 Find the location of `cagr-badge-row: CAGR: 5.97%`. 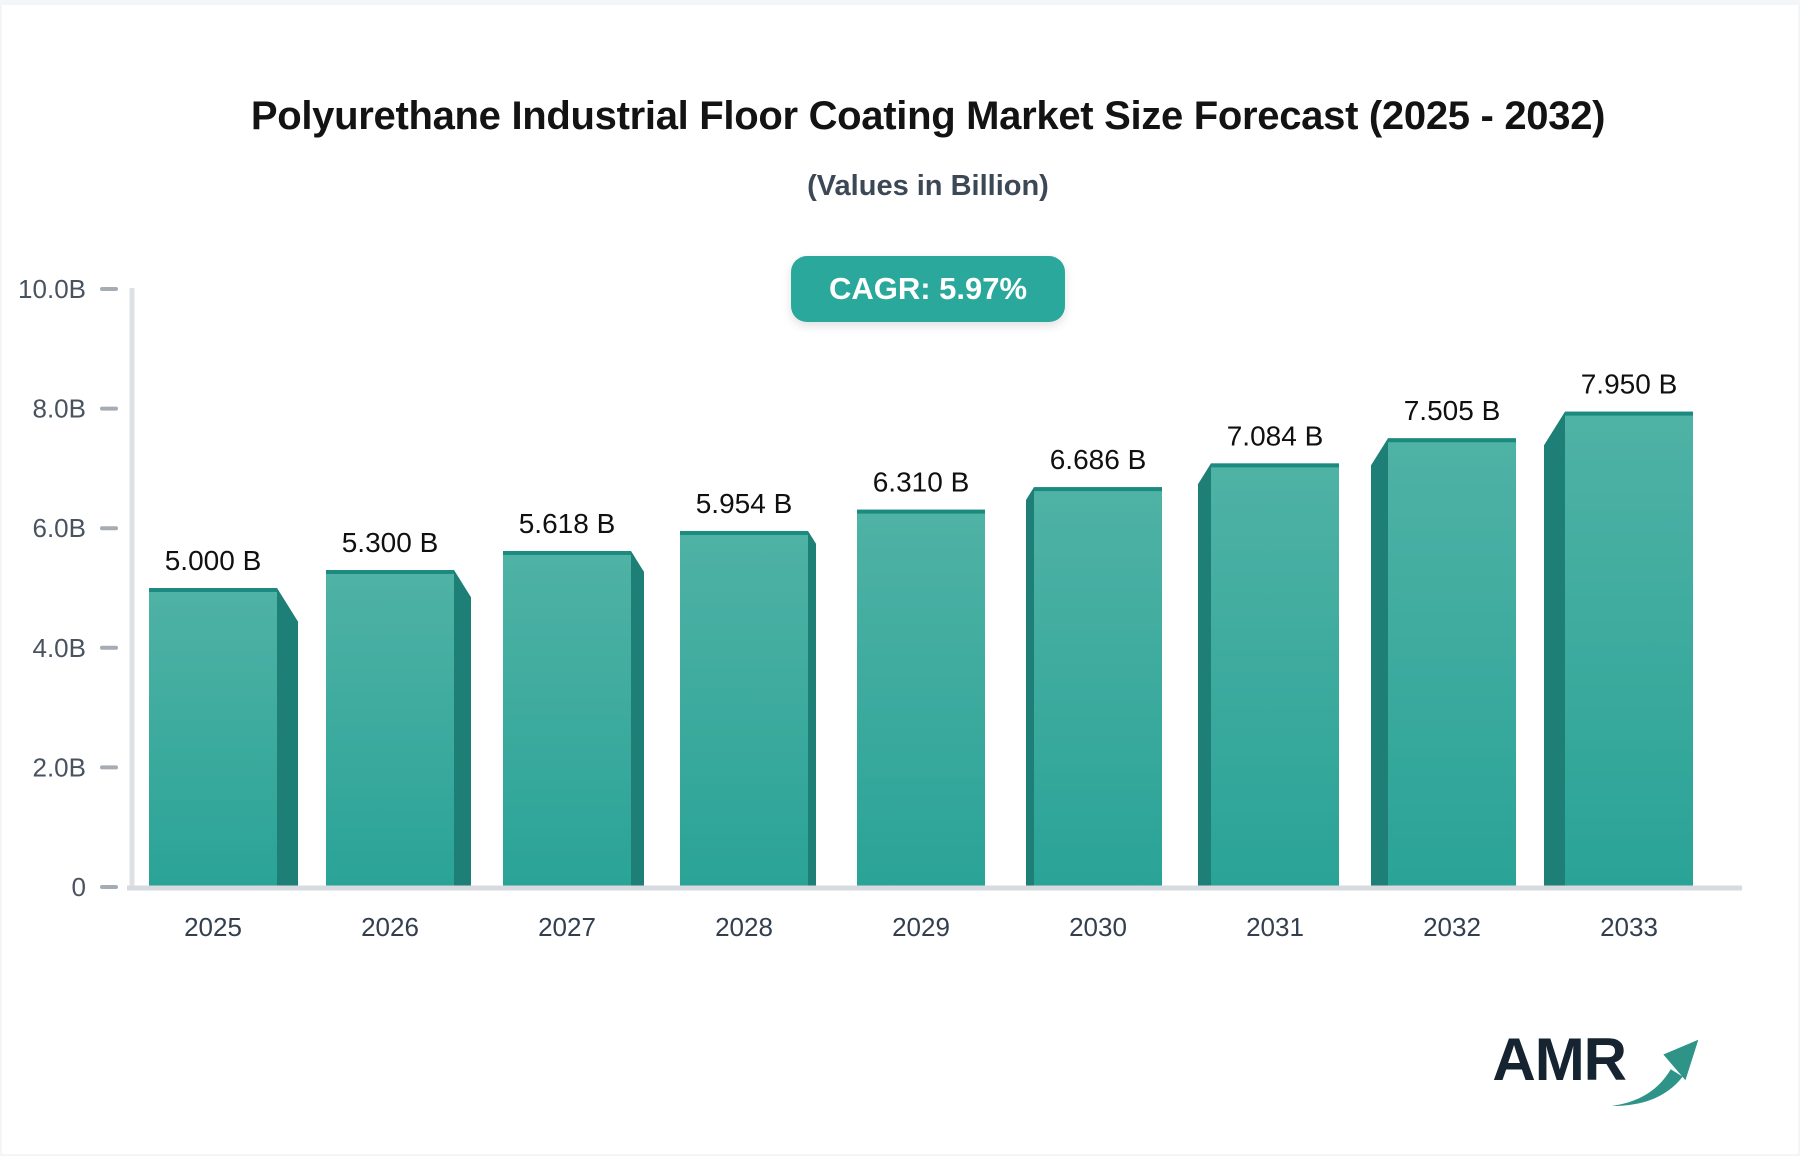

cagr-badge-row: CAGR: 5.97% is located at coordinates (913, 289).